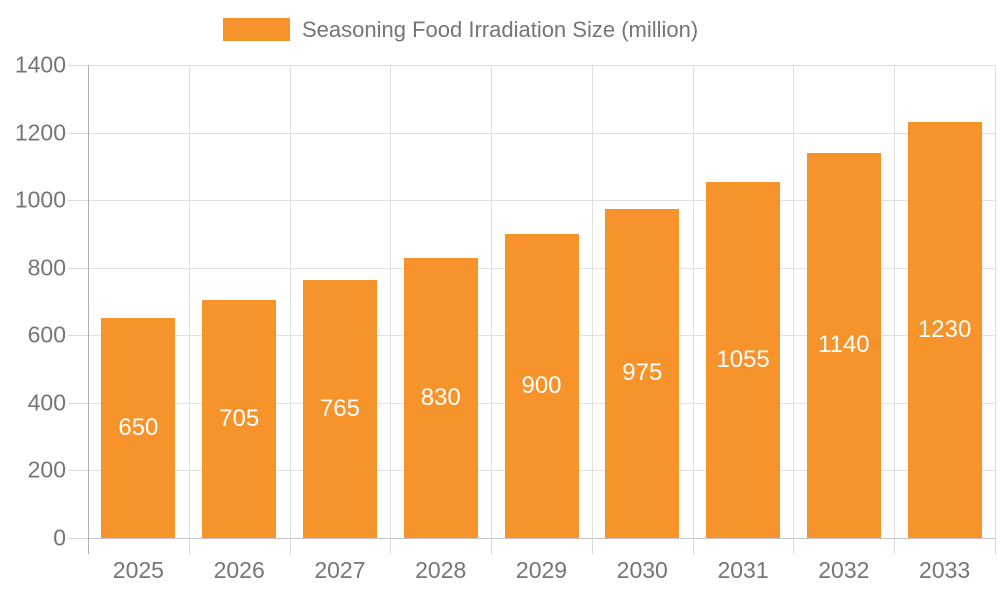 The image size is (1000, 600). What do you see at coordinates (46, 267) in the screenshot?
I see `y-axis-tick-label: 800` at bounding box center [46, 267].